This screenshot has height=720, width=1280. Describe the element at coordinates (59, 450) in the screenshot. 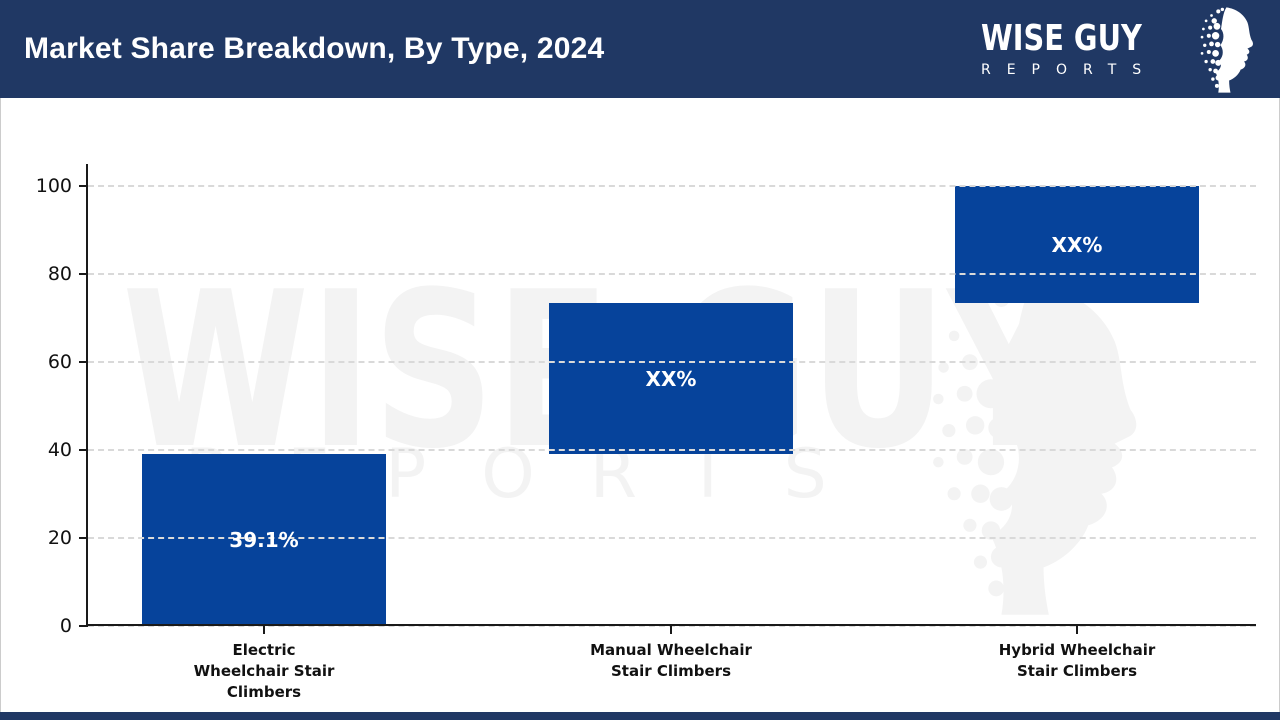

I see `y-tick-label: 40` at that location.